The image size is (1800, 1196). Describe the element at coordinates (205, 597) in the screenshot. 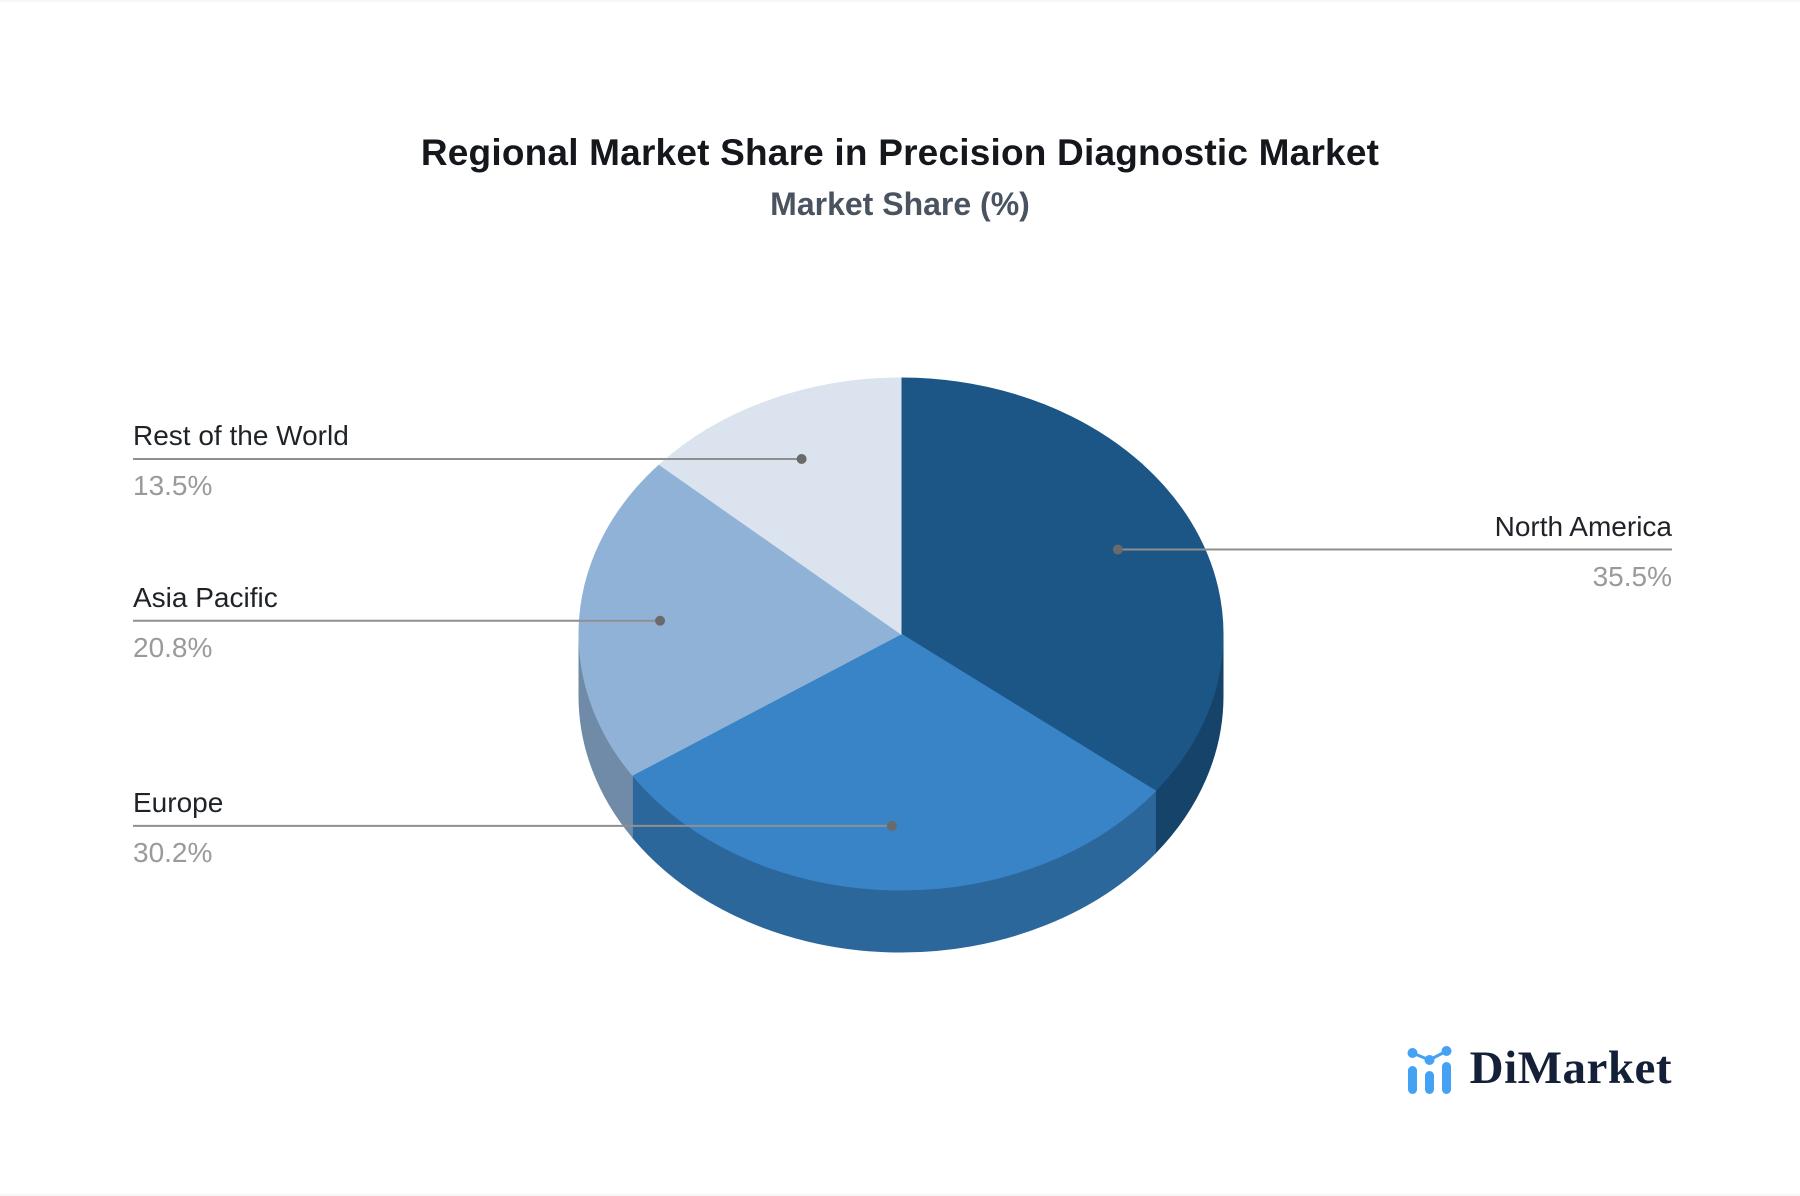

I see `slice-label: Asia Pacific` at that location.